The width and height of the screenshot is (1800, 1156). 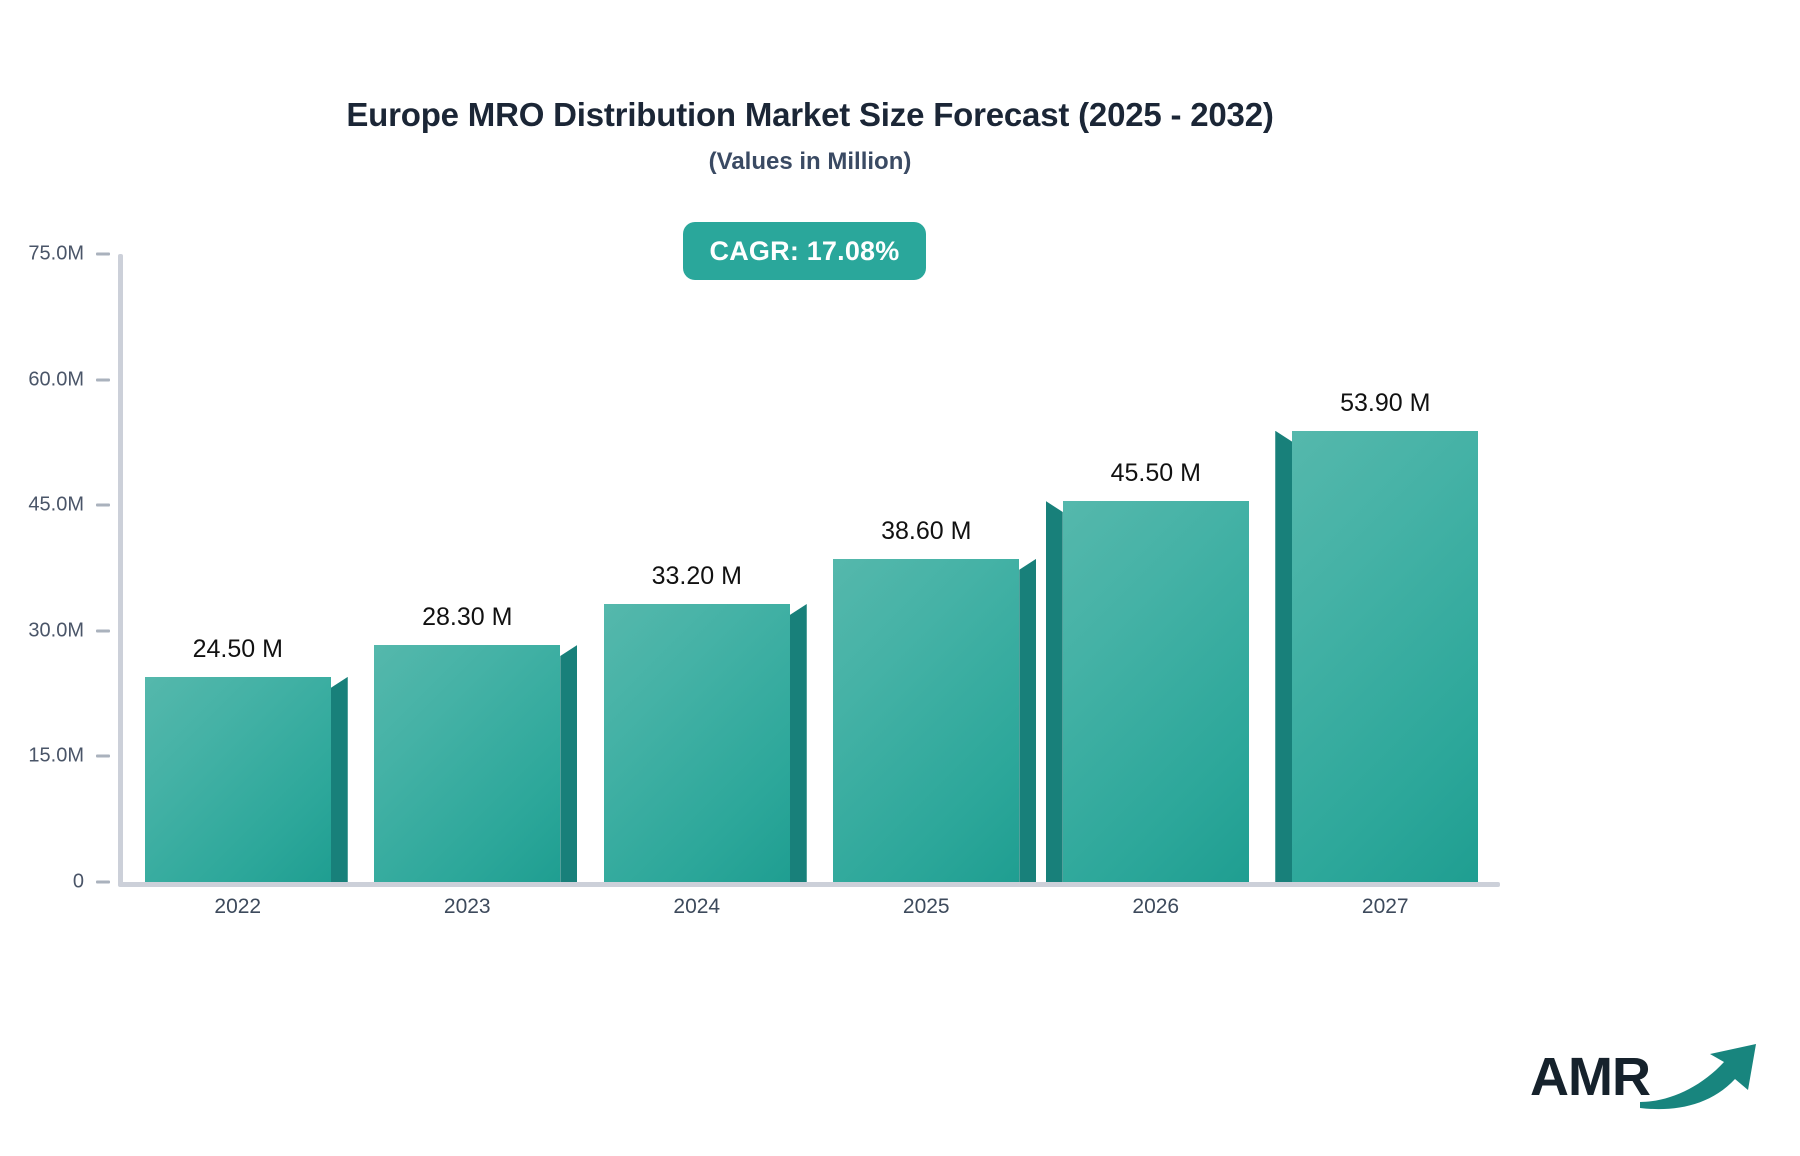 I want to click on x-axis-label: 2023, so click(x=467, y=906).